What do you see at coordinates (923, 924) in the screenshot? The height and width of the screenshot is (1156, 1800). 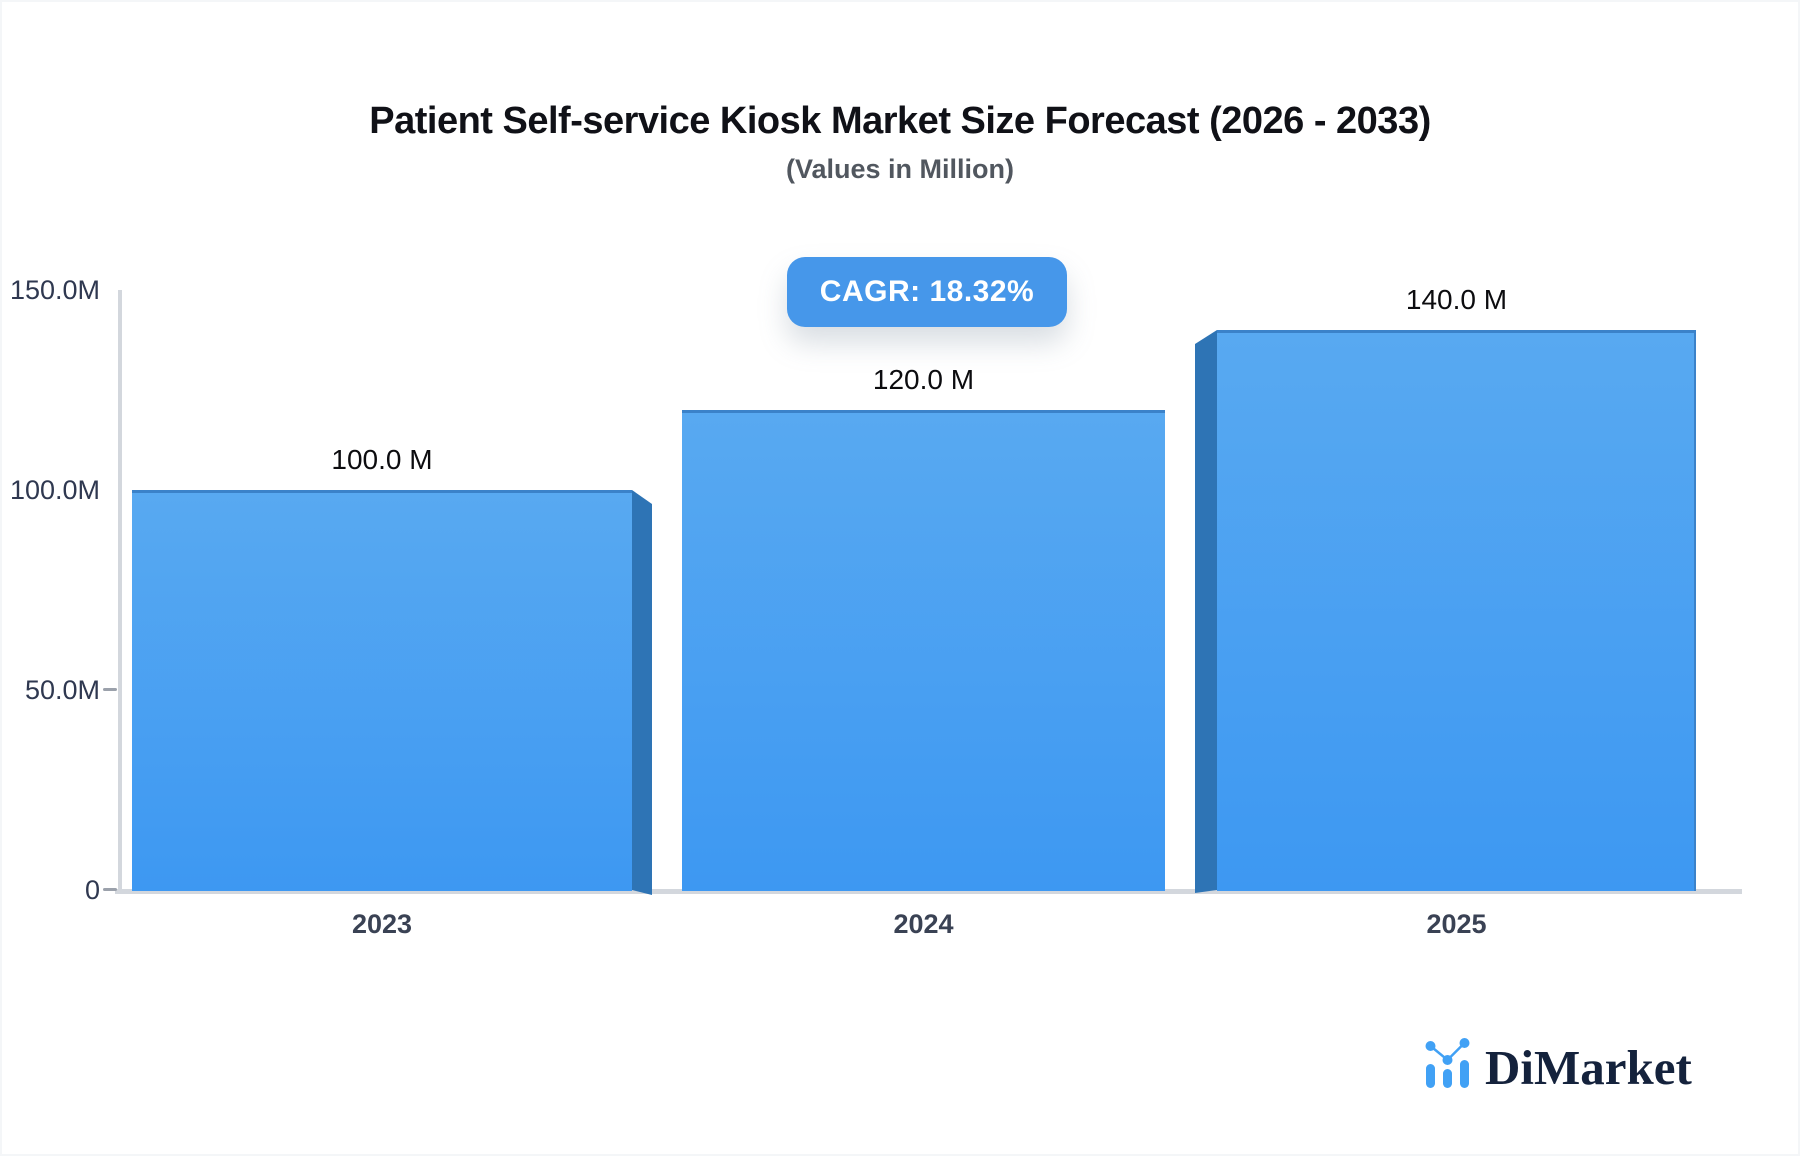 I see `x-tick-label: 2024` at bounding box center [923, 924].